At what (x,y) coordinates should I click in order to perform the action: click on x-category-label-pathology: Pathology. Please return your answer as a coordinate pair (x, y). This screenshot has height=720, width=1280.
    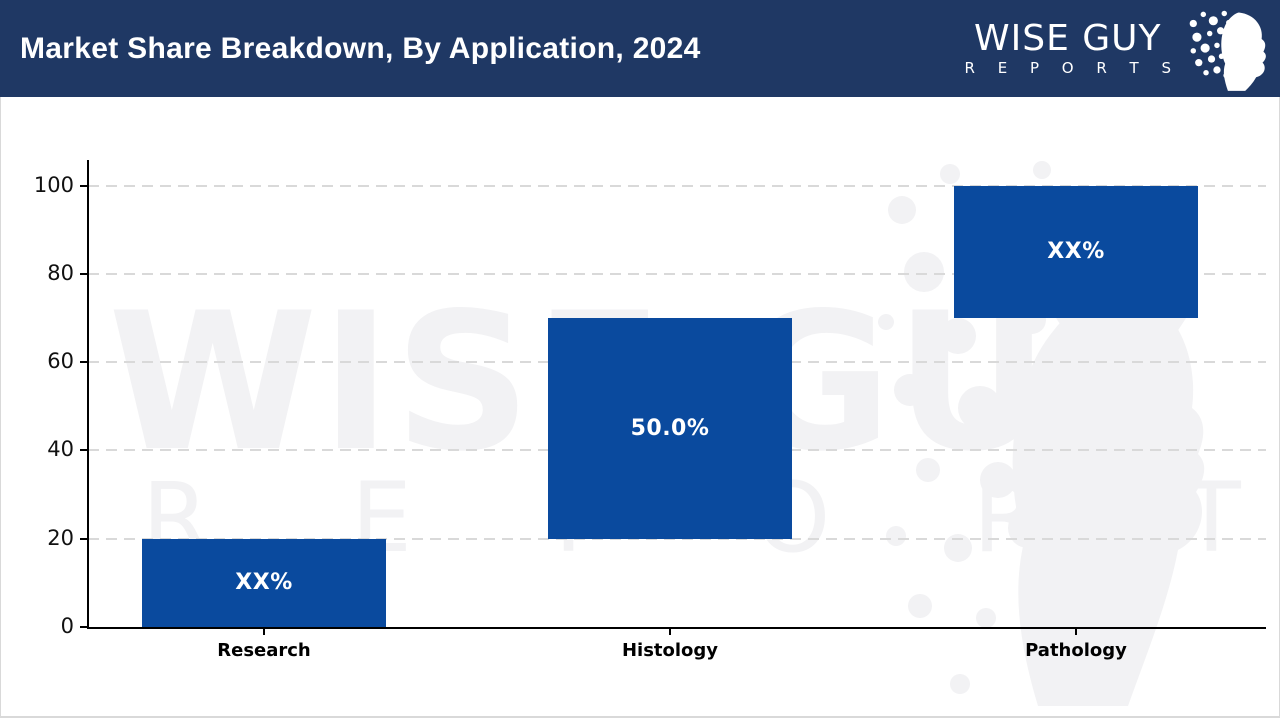
    Looking at the image, I should click on (1076, 650).